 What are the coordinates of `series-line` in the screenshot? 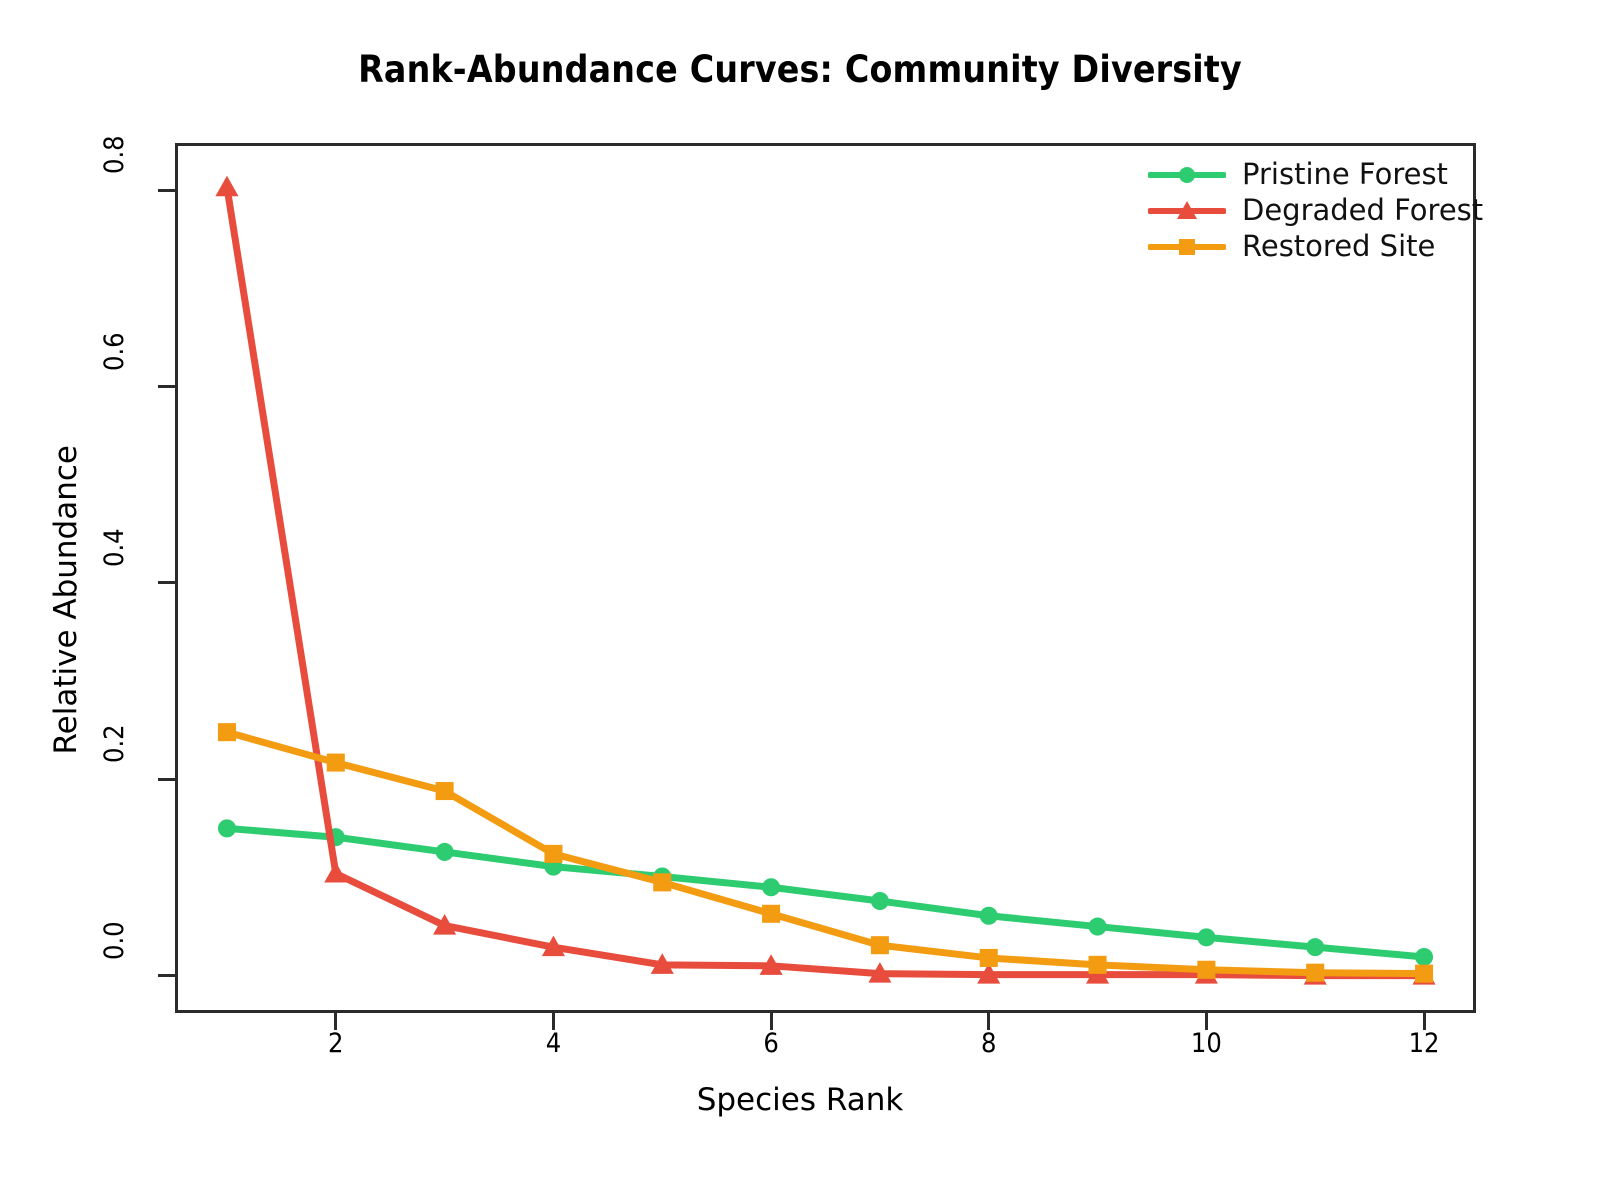 It's located at (825, 892).